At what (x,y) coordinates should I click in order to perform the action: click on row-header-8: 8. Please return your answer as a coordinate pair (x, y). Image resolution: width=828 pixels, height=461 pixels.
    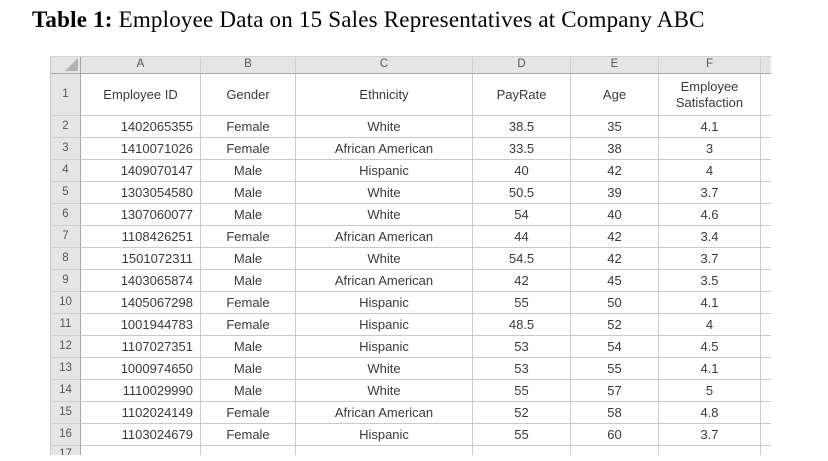
    Looking at the image, I should click on (66, 259).